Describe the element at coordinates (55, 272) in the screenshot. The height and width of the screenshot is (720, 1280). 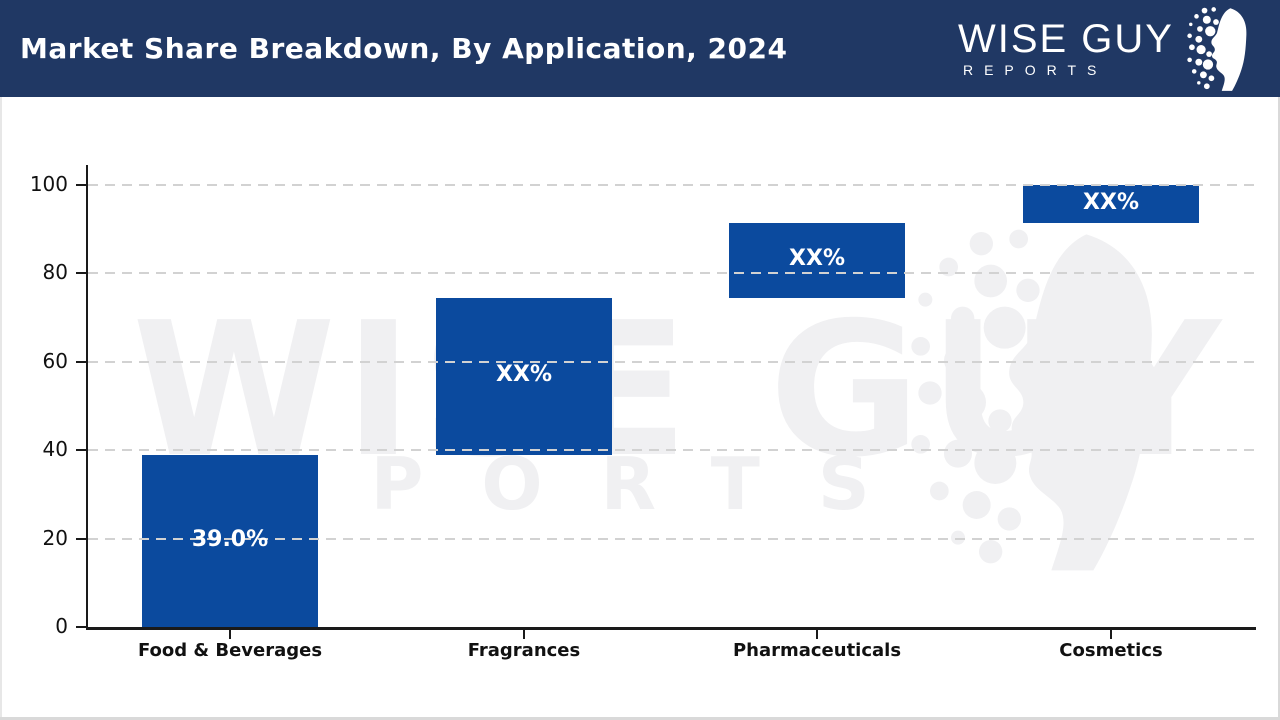
I see `y-tick-label: 80` at that location.